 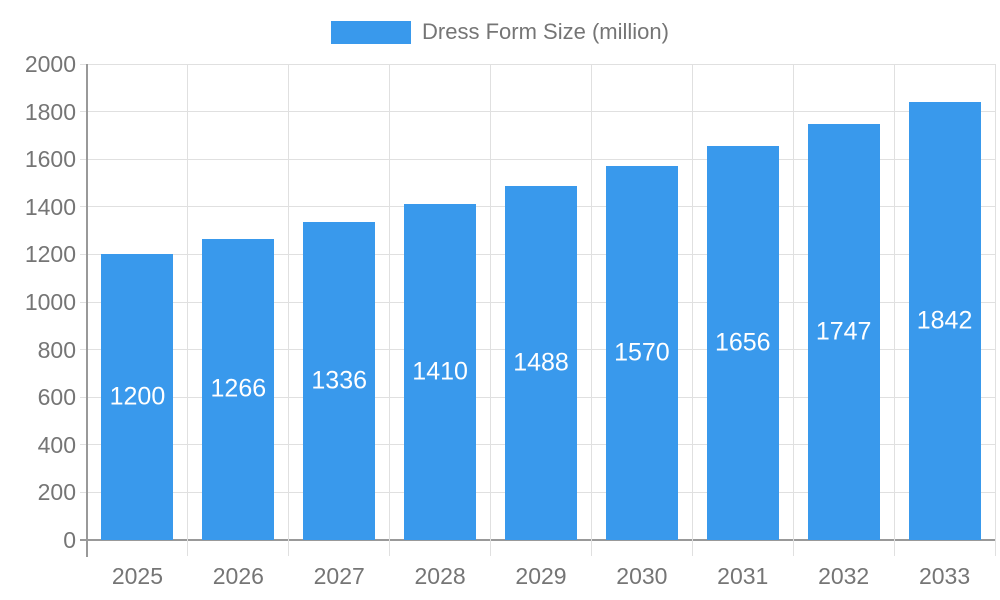 I want to click on x-axis-line, so click(x=537, y=540).